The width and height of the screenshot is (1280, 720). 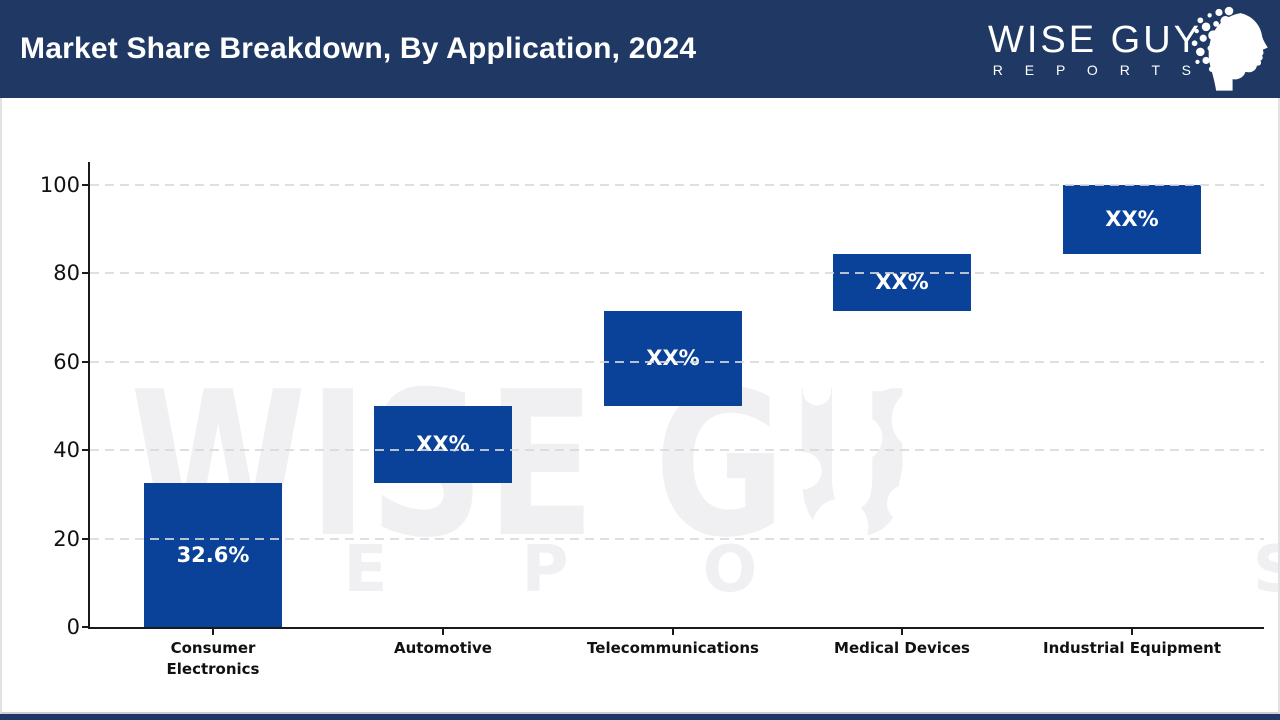 I want to click on footer-bar, so click(x=640, y=717).